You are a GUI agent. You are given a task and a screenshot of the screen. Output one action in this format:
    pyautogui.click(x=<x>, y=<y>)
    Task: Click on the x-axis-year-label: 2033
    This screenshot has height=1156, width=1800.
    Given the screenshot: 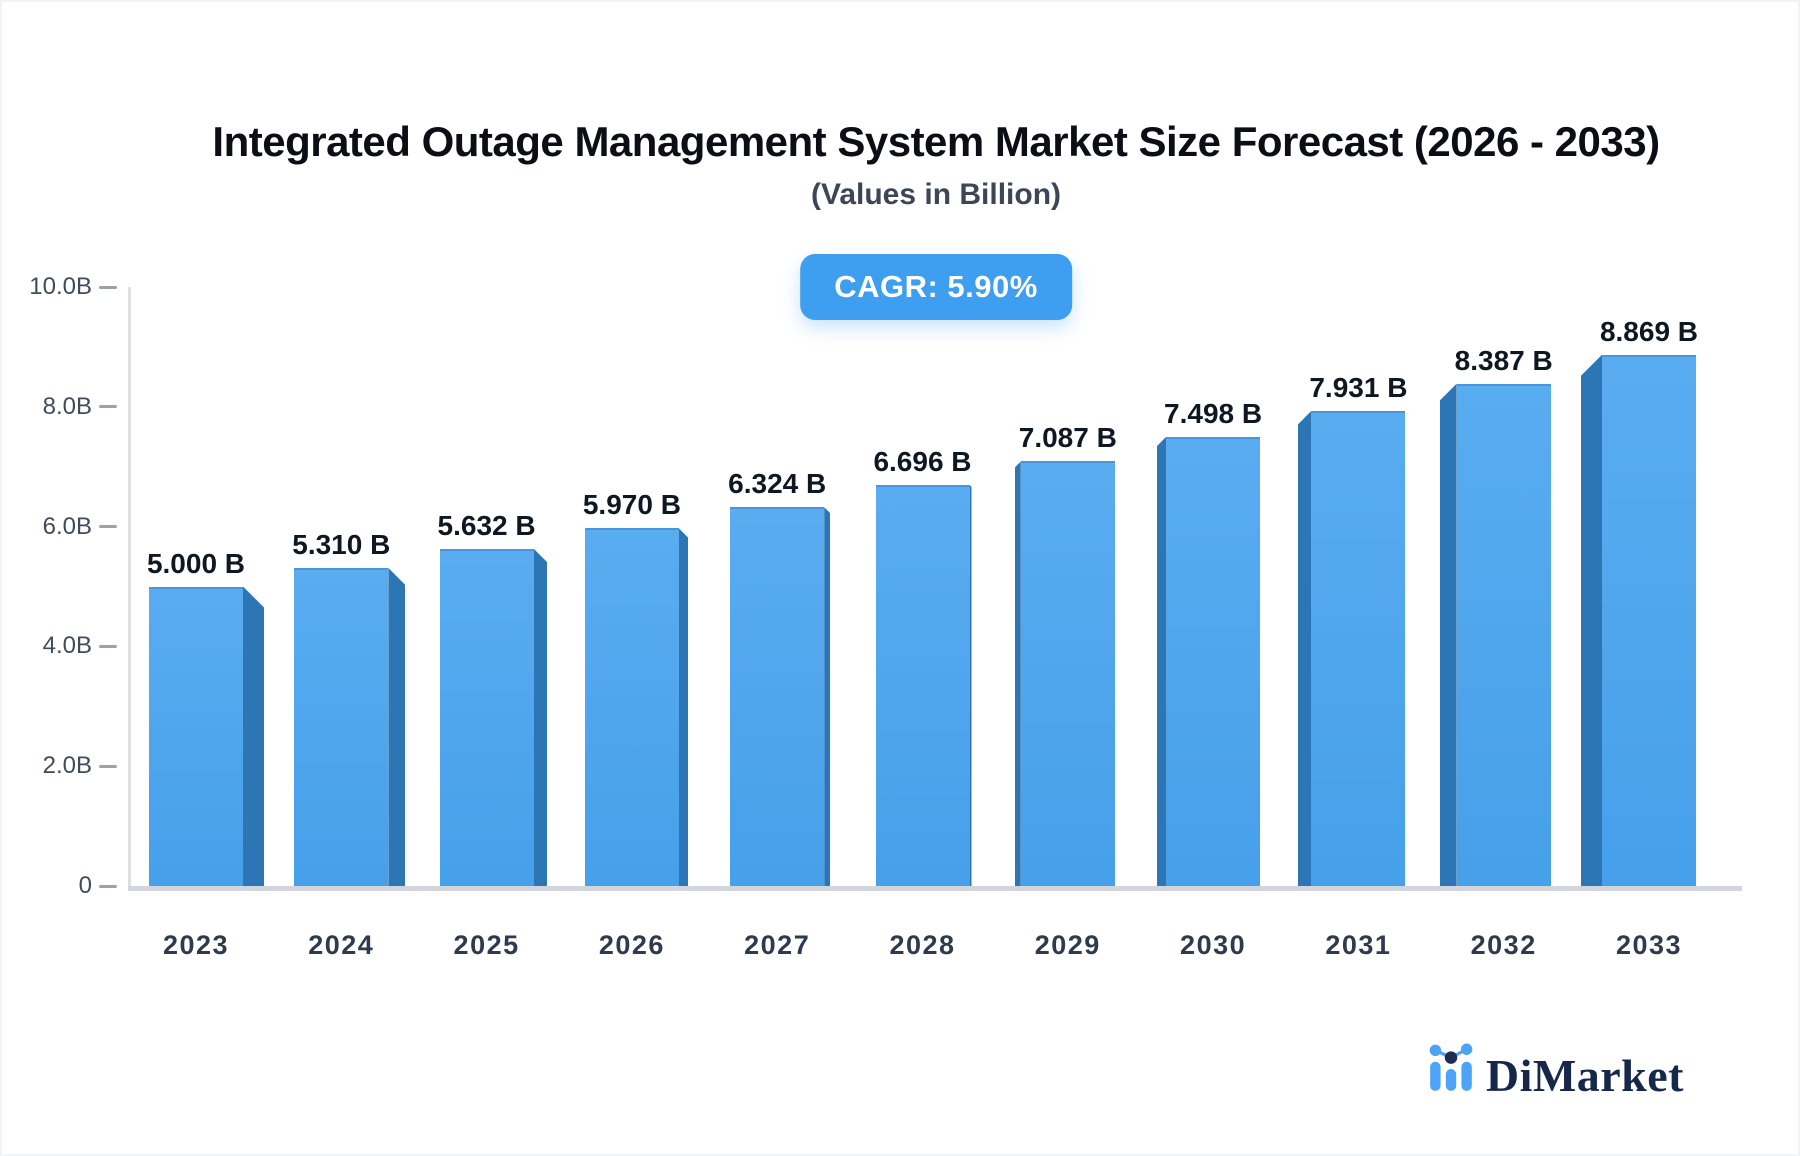 What is the action you would take?
    pyautogui.click(x=1649, y=945)
    